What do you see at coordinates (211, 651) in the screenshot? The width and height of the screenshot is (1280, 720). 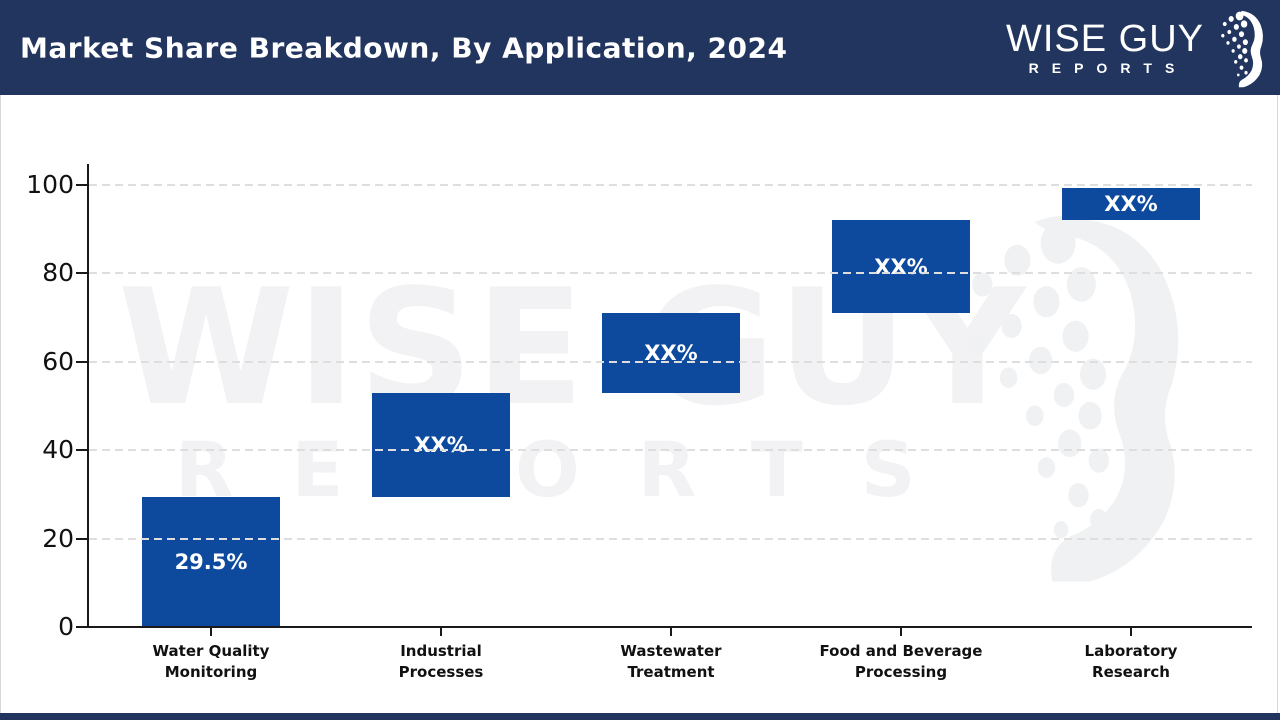 I see `category-label-line: Water Quality` at bounding box center [211, 651].